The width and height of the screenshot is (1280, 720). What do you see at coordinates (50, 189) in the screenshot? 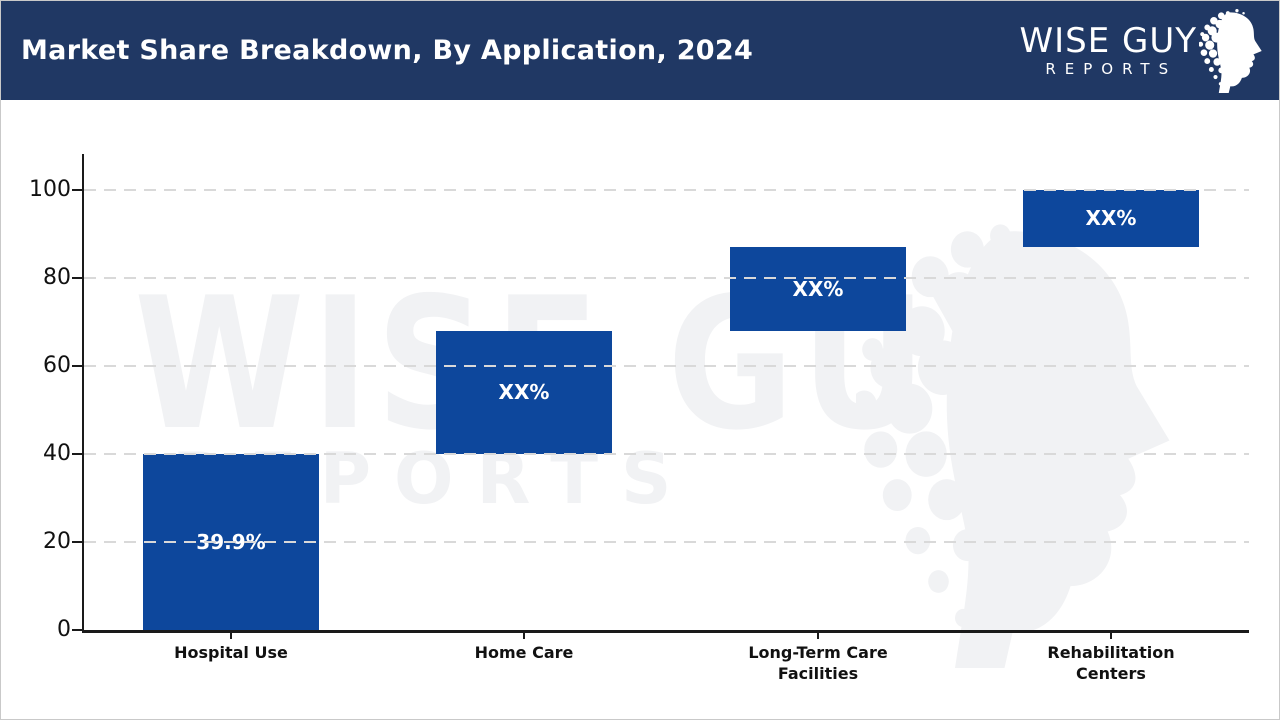
I see `y-tick-label-100: 100` at bounding box center [50, 189].